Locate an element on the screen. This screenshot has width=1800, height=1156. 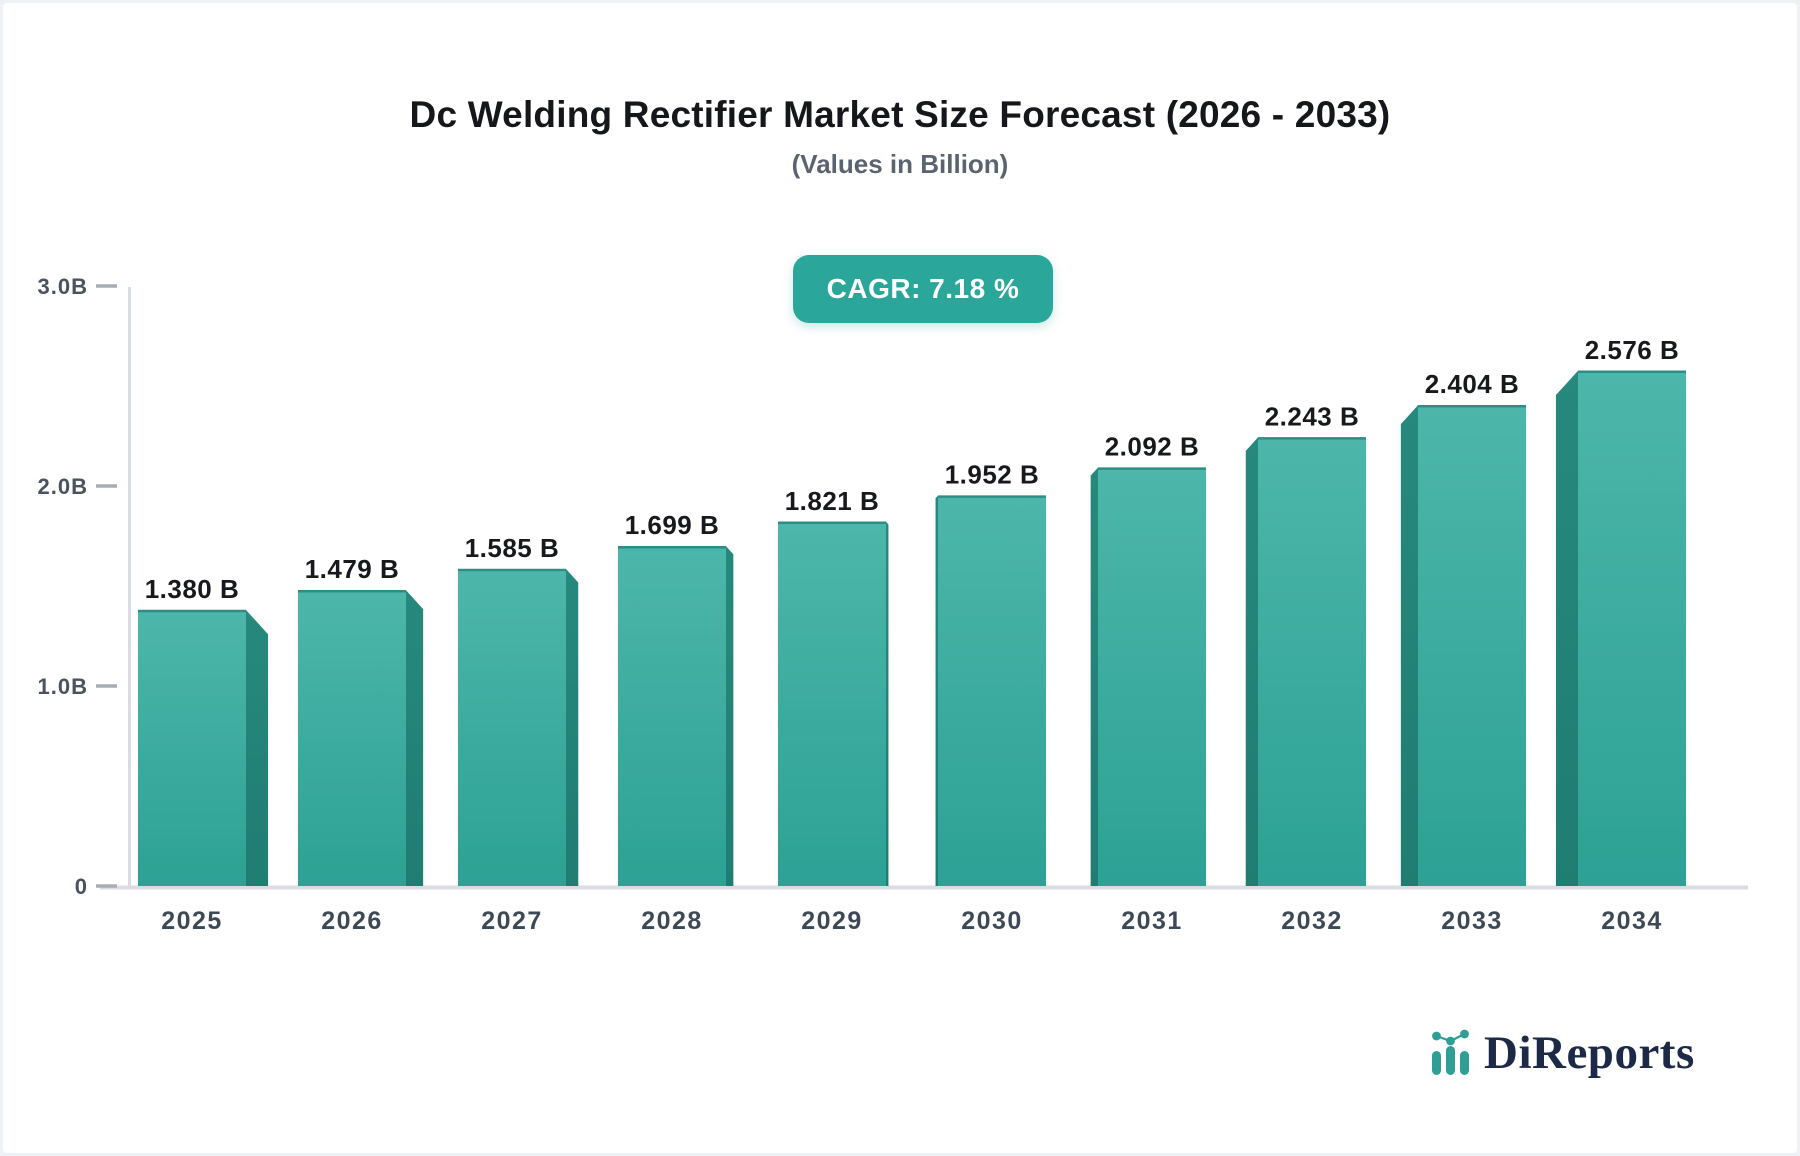
bar-value-label: 2.404 B is located at coordinates (1472, 384).